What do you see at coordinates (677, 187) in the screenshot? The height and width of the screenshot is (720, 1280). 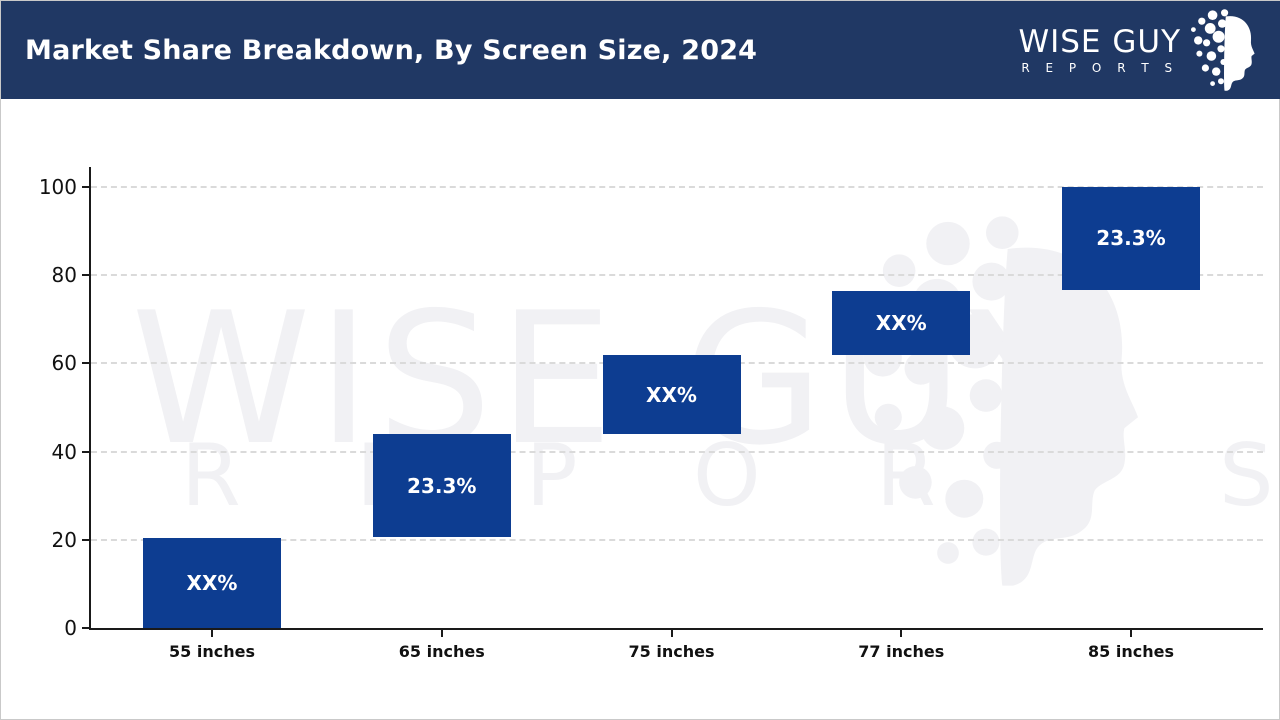 I see `gridline-y100` at bounding box center [677, 187].